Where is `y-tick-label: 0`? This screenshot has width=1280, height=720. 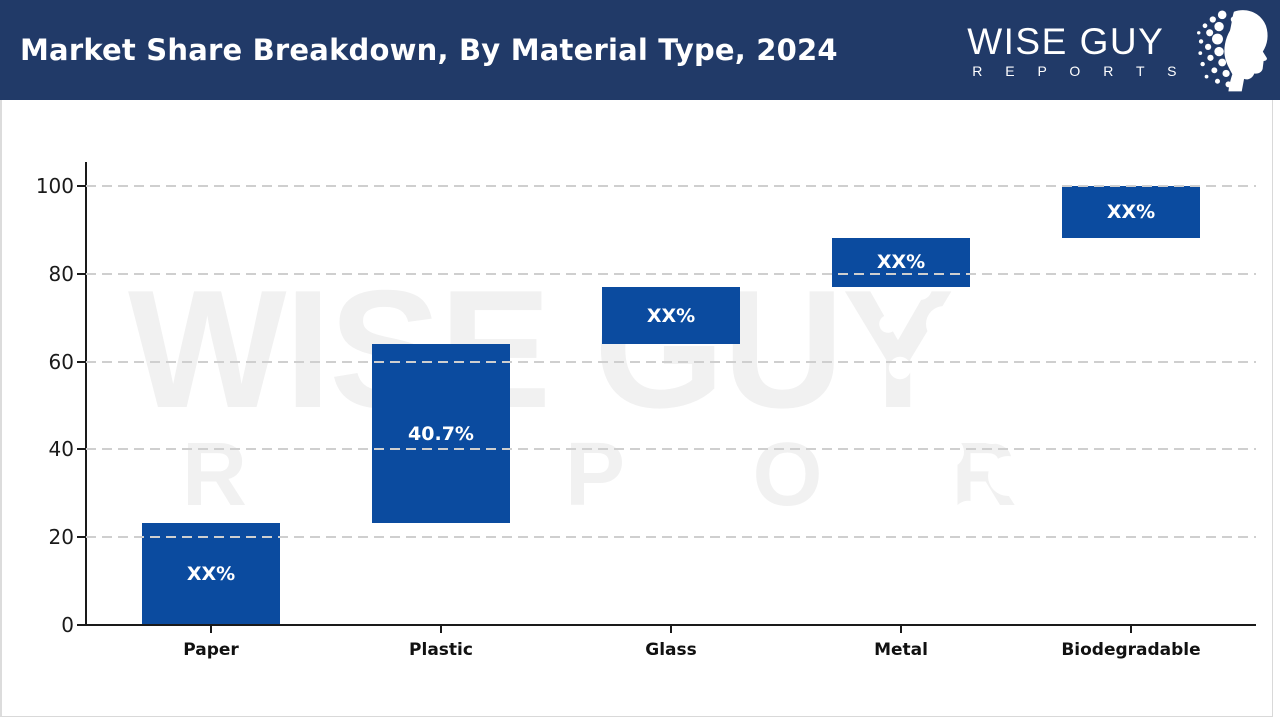
y-tick-label: 0 is located at coordinates (67, 625).